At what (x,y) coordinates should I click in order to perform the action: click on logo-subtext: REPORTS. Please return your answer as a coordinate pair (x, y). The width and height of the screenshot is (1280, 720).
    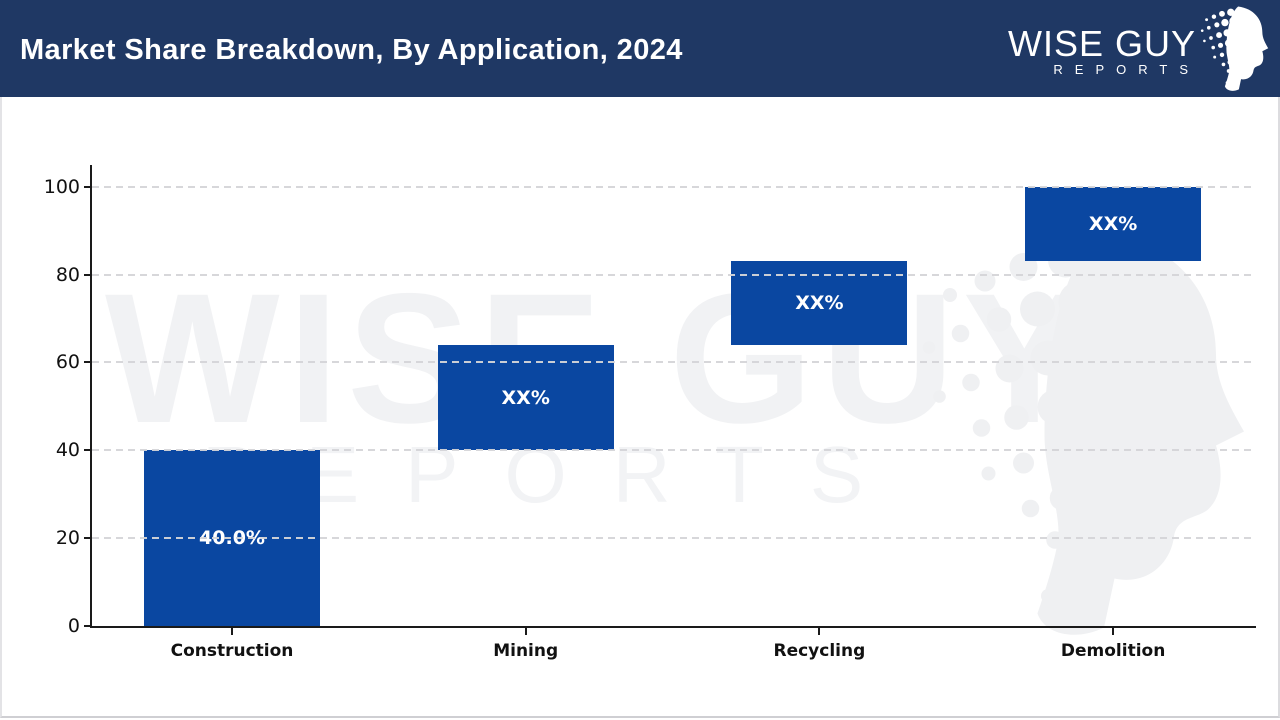
    Looking at the image, I should click on (1126, 69).